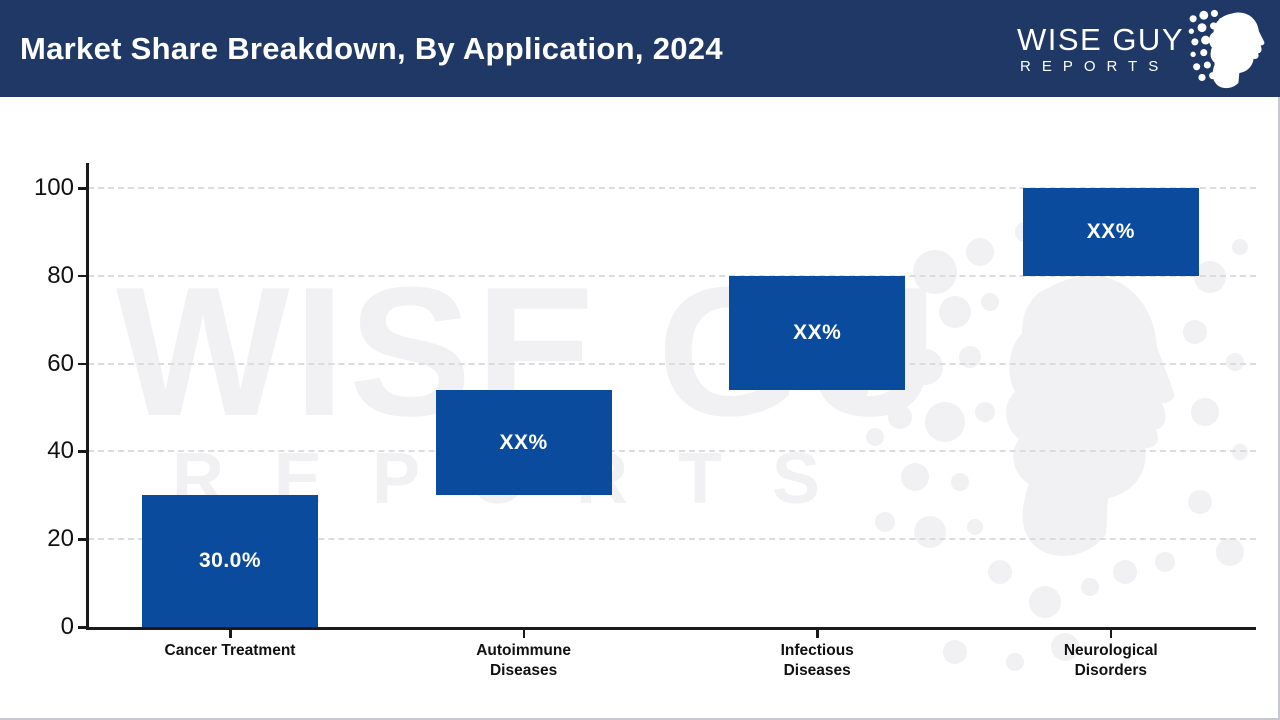 The width and height of the screenshot is (1280, 720). Describe the element at coordinates (1100, 39) in the screenshot. I see `logo-wordmark-main: WISE GUY` at that location.